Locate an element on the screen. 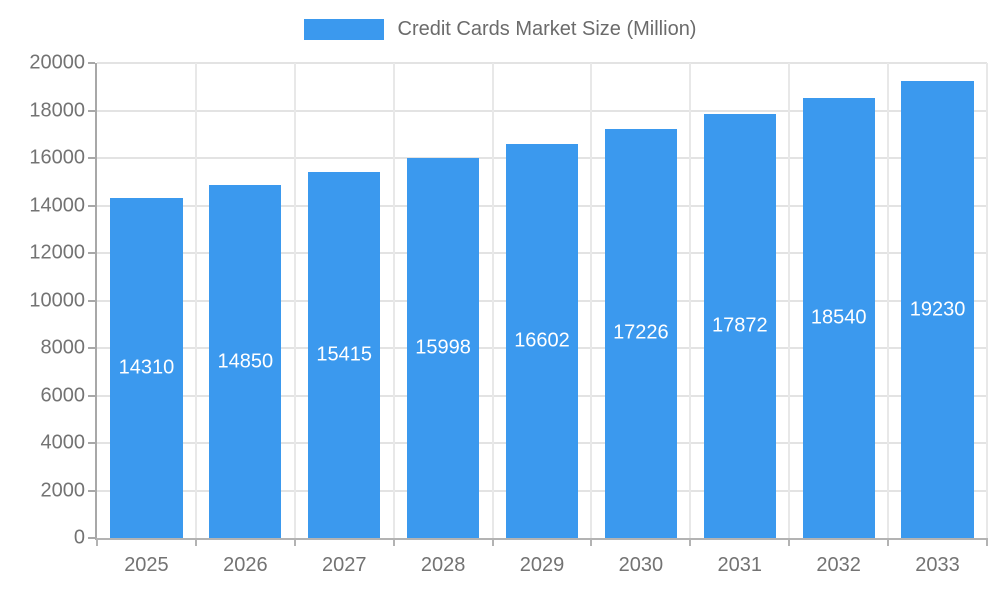  y-axis-tick-label: 14000 is located at coordinates (57, 205).